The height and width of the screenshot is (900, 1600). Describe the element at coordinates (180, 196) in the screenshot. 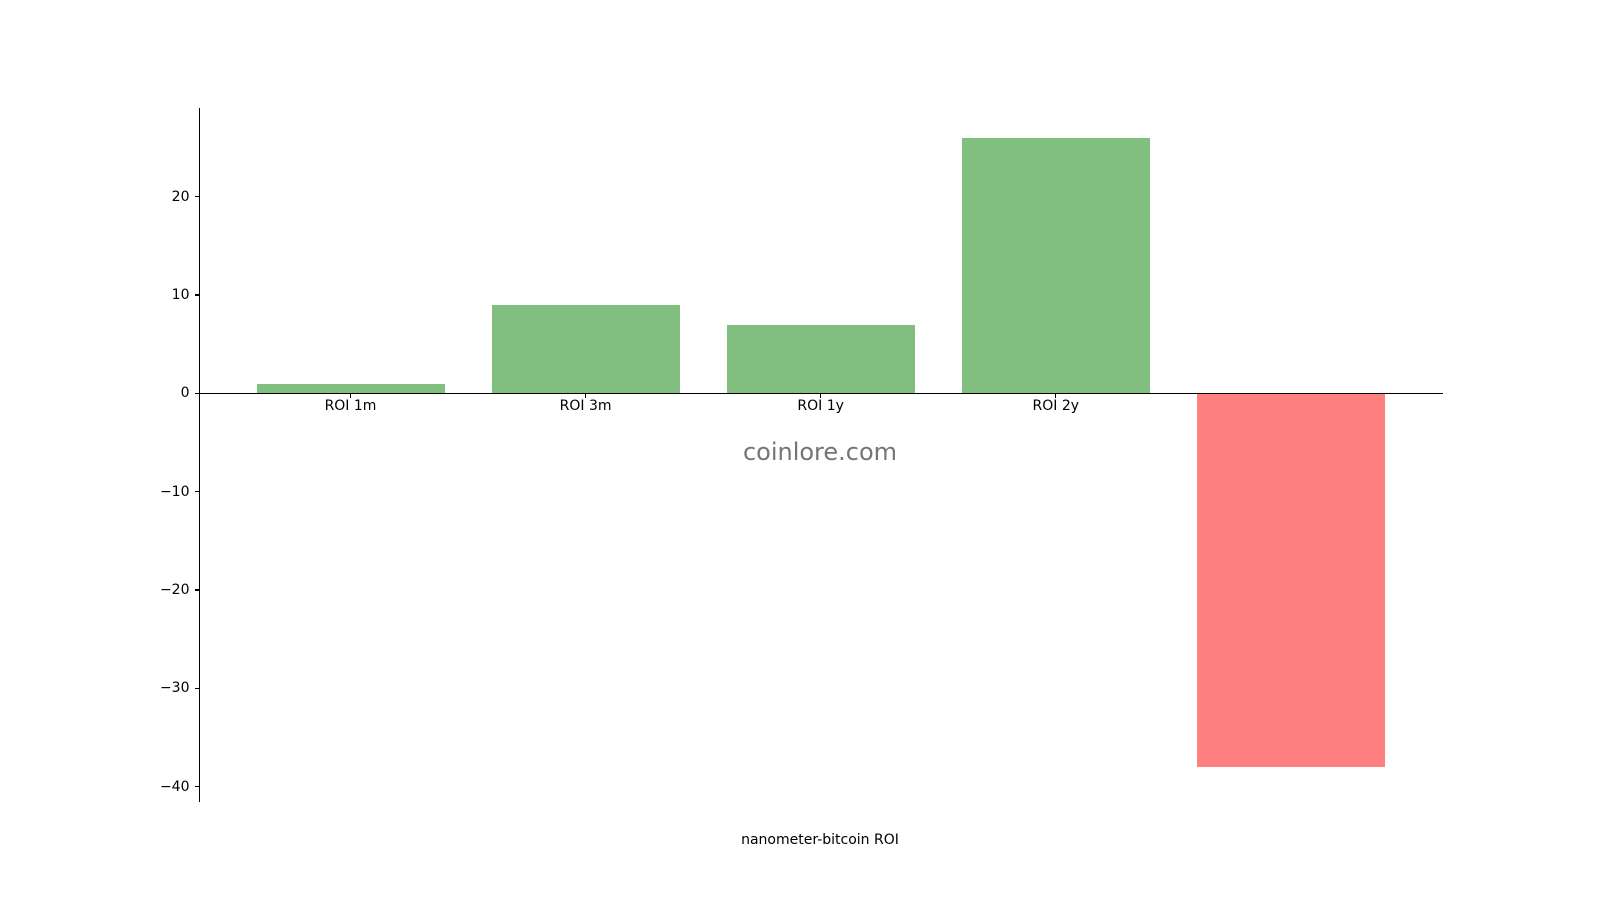

I see `y-tick-label: 20` at that location.